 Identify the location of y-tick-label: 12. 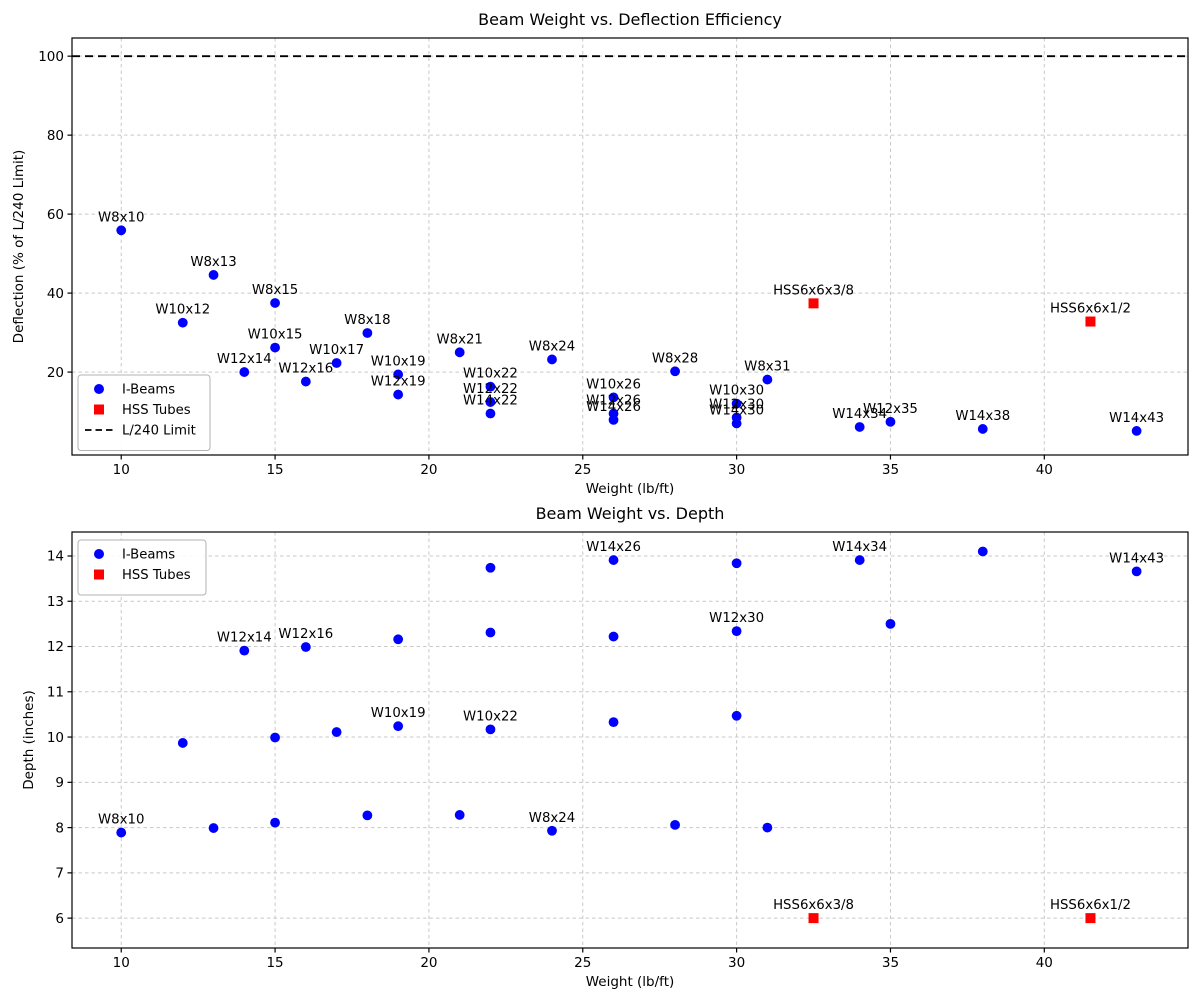
(55, 647).